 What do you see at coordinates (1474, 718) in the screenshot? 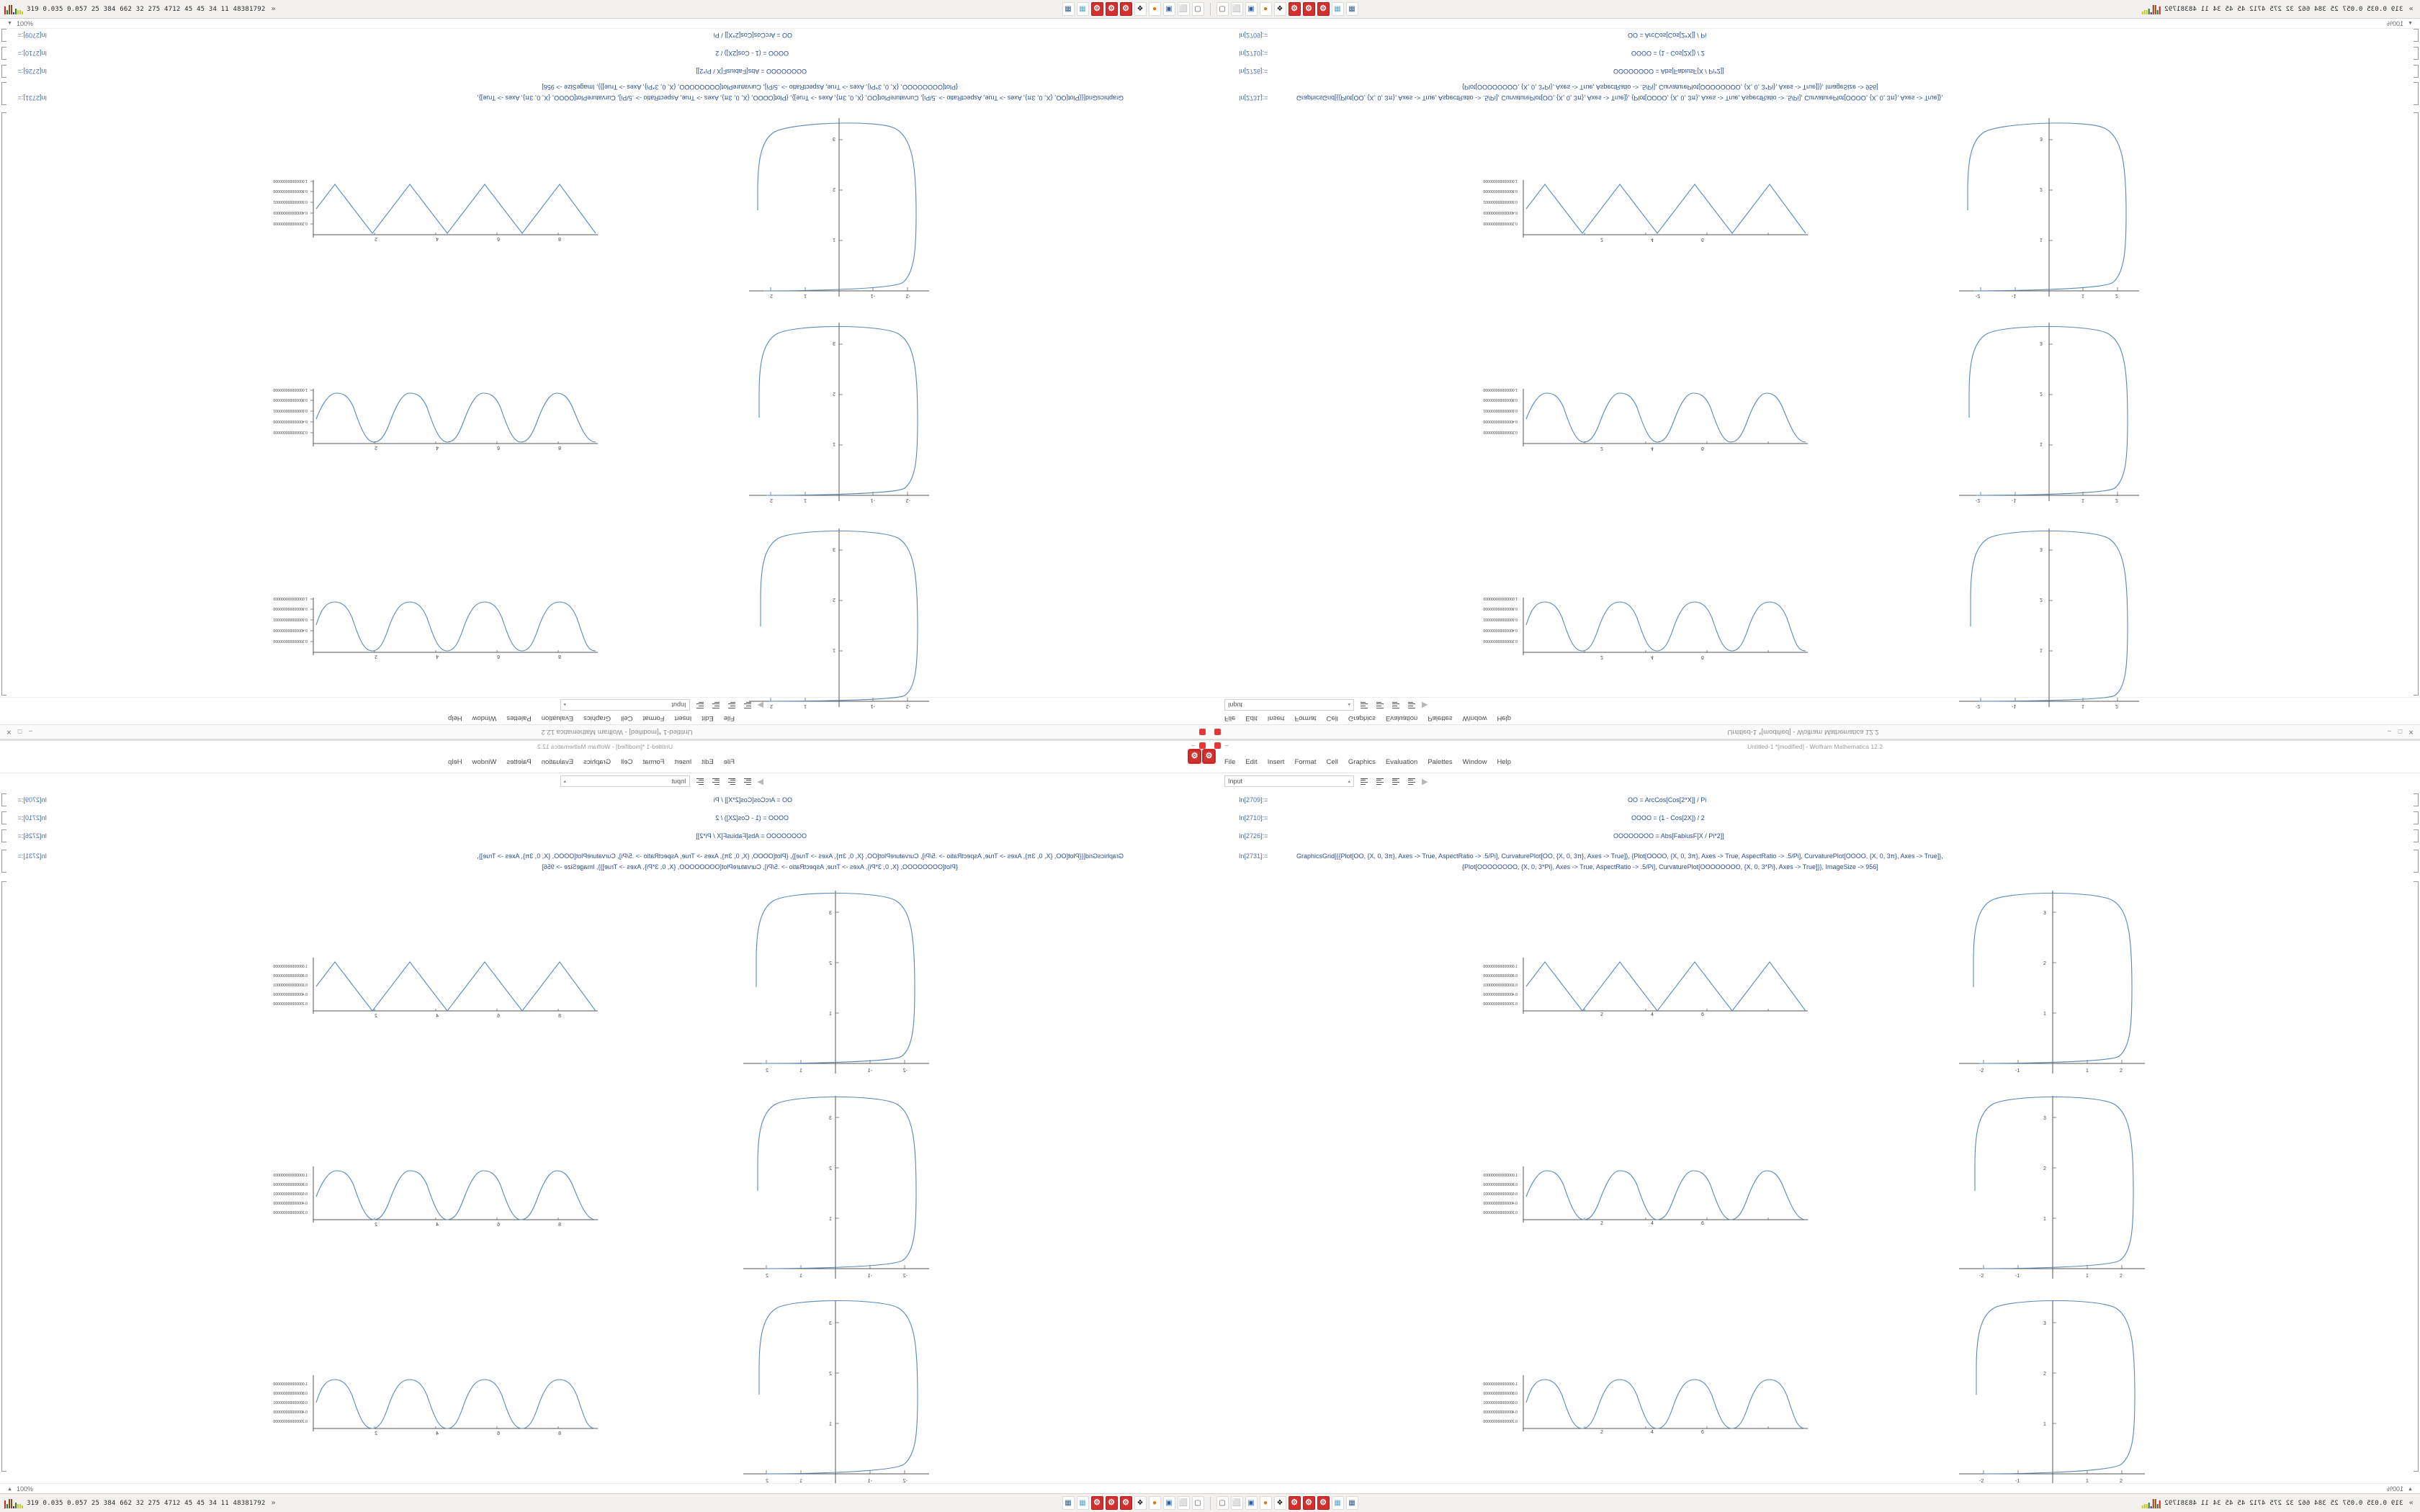
I see `menu-window-ur: Window` at bounding box center [1474, 718].